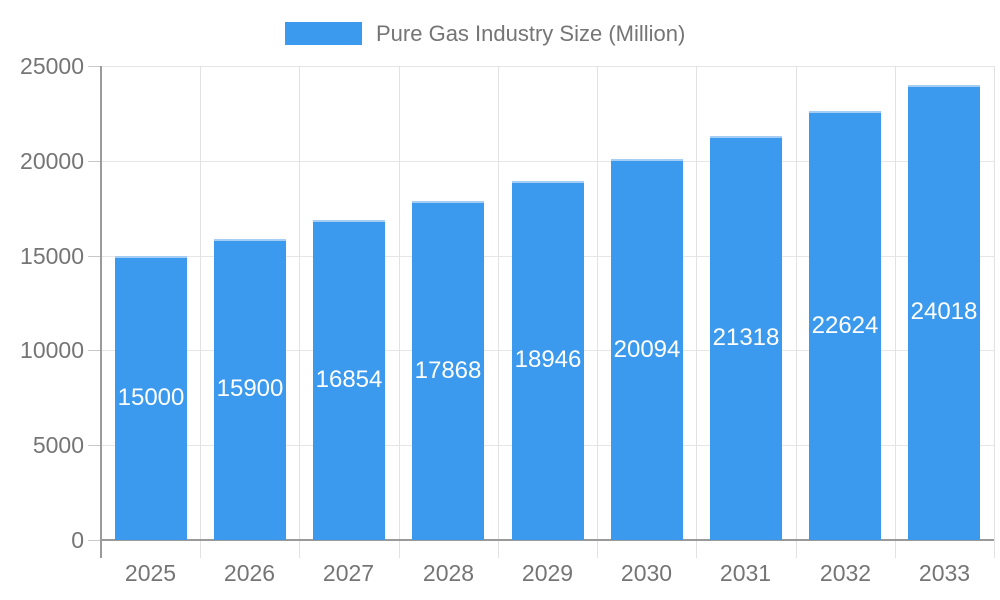 Image resolution: width=1000 pixels, height=600 pixels. Describe the element at coordinates (77, 540) in the screenshot. I see `y-axis-tick-label: 0` at that location.